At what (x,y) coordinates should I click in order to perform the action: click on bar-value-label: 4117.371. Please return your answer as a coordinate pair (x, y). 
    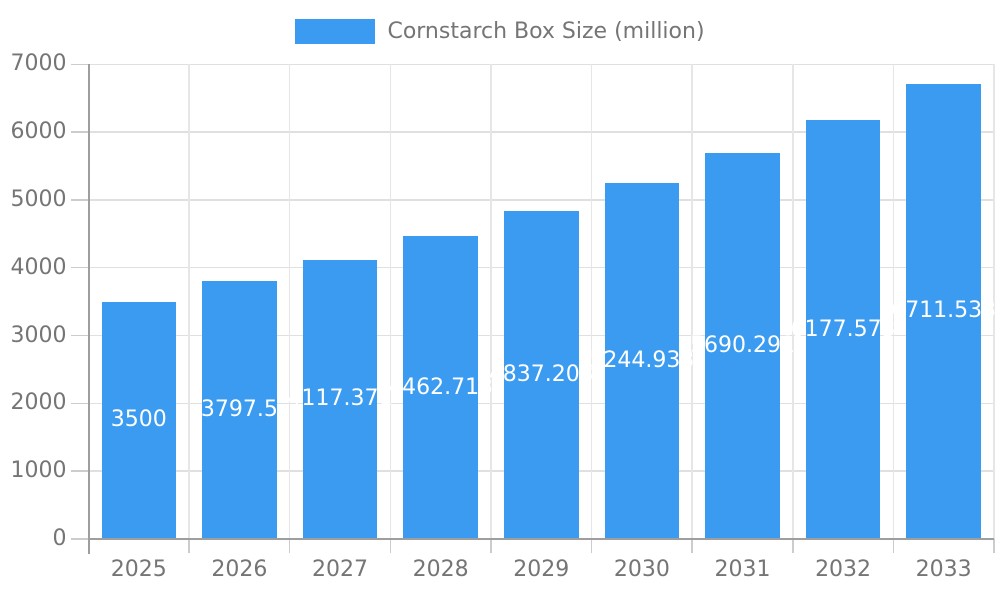
    Looking at the image, I should click on (340, 399).